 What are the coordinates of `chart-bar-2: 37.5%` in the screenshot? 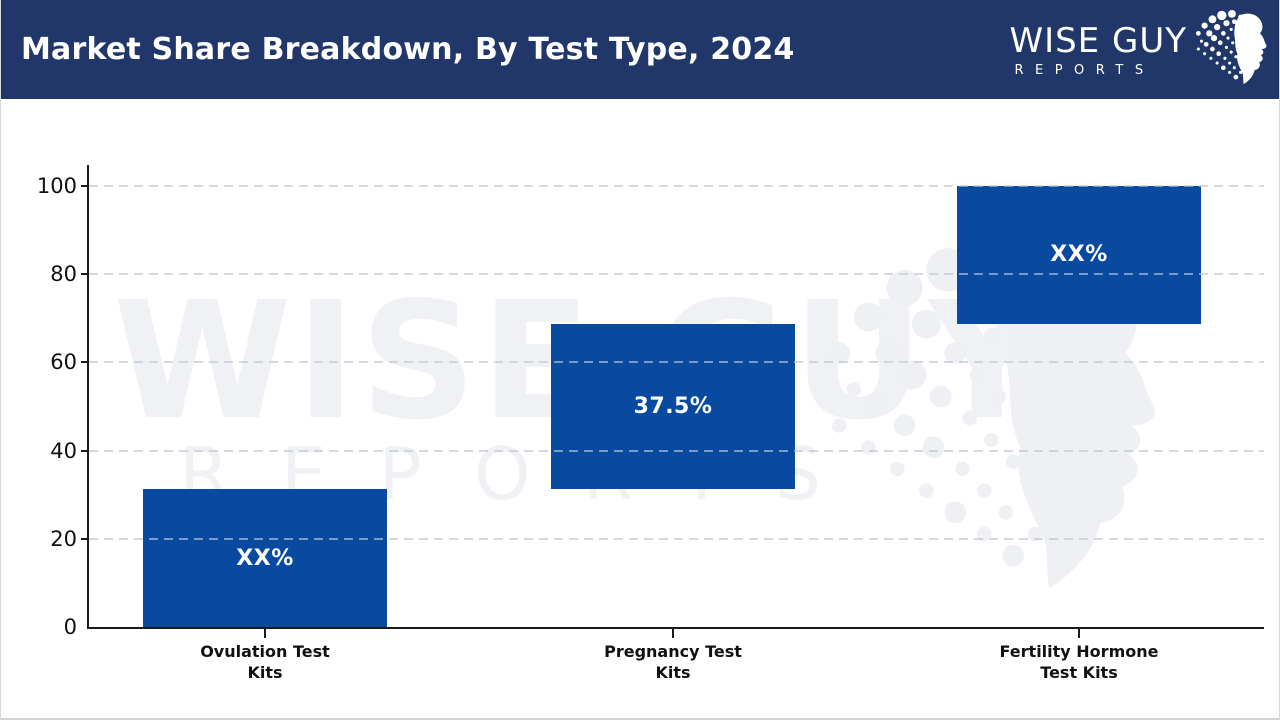 It's located at (673, 406).